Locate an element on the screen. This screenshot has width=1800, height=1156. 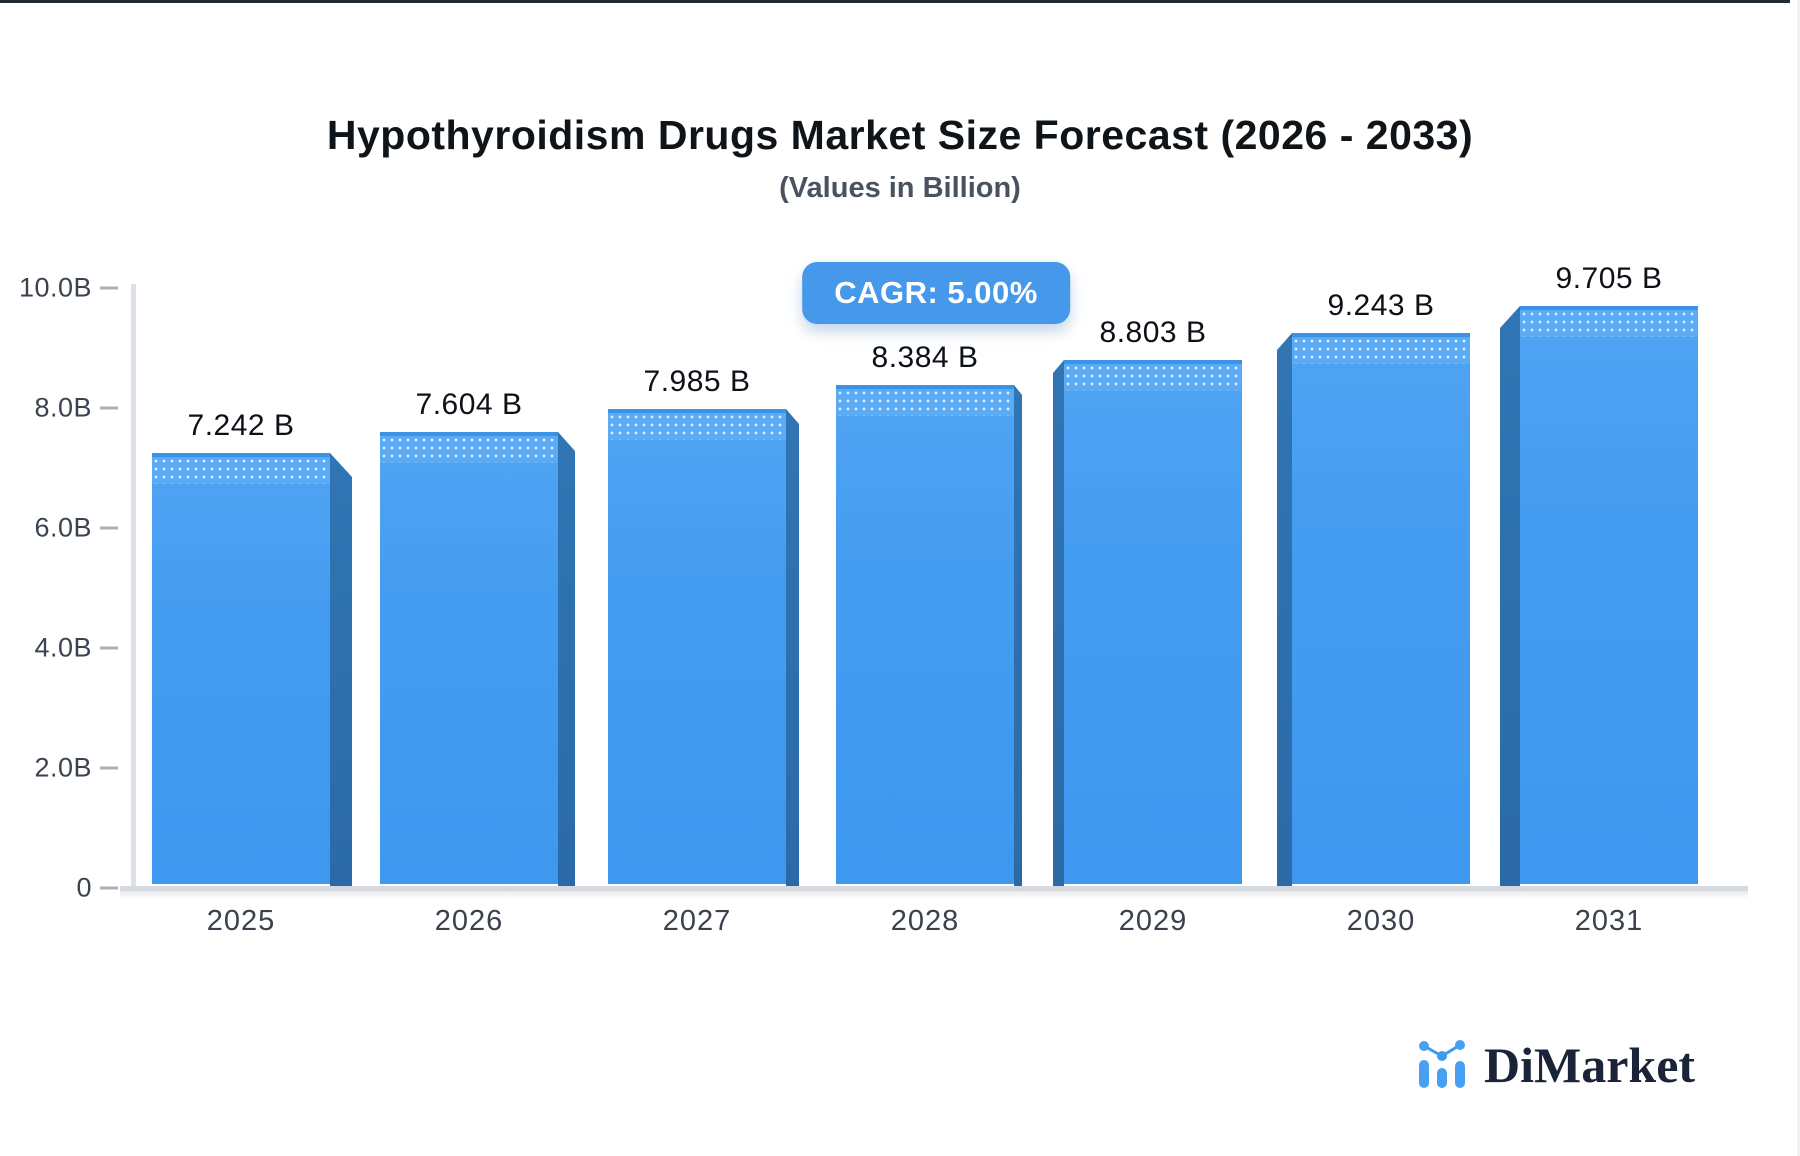
bar-2026 is located at coordinates (469, 658).